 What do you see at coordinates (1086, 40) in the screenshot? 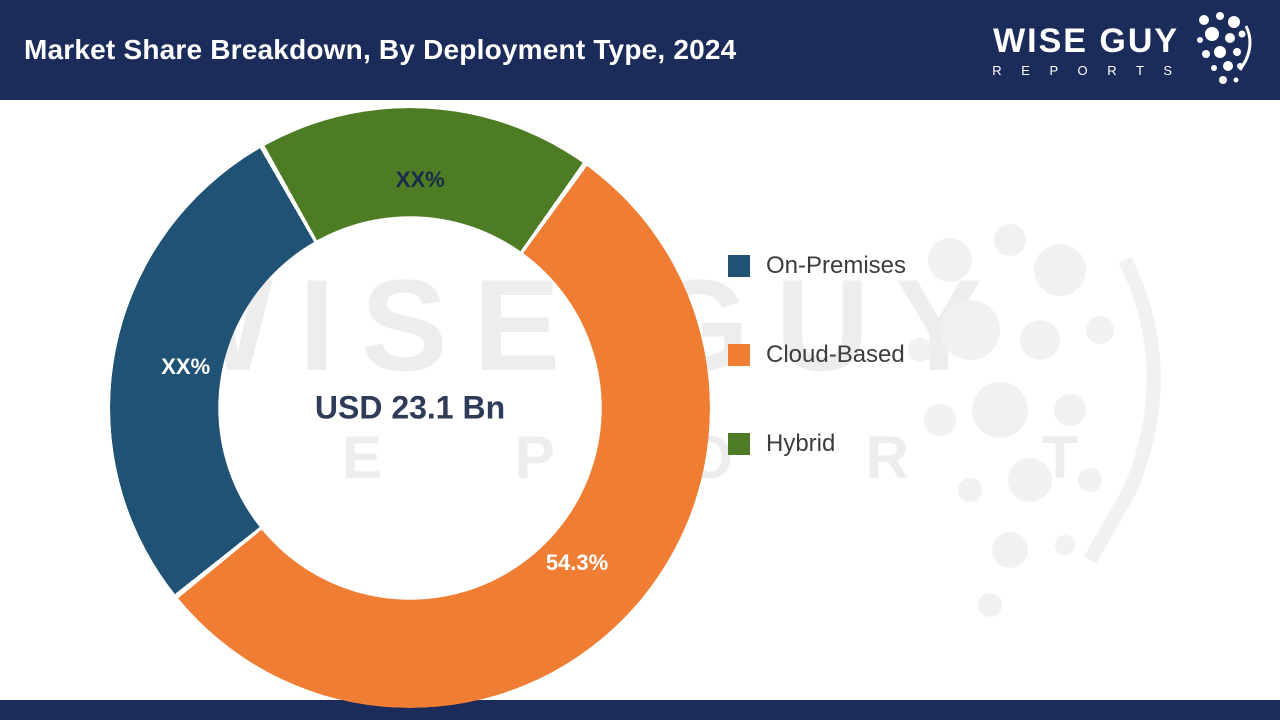
I see `logo-wordmark-main: WISE GUY` at bounding box center [1086, 40].